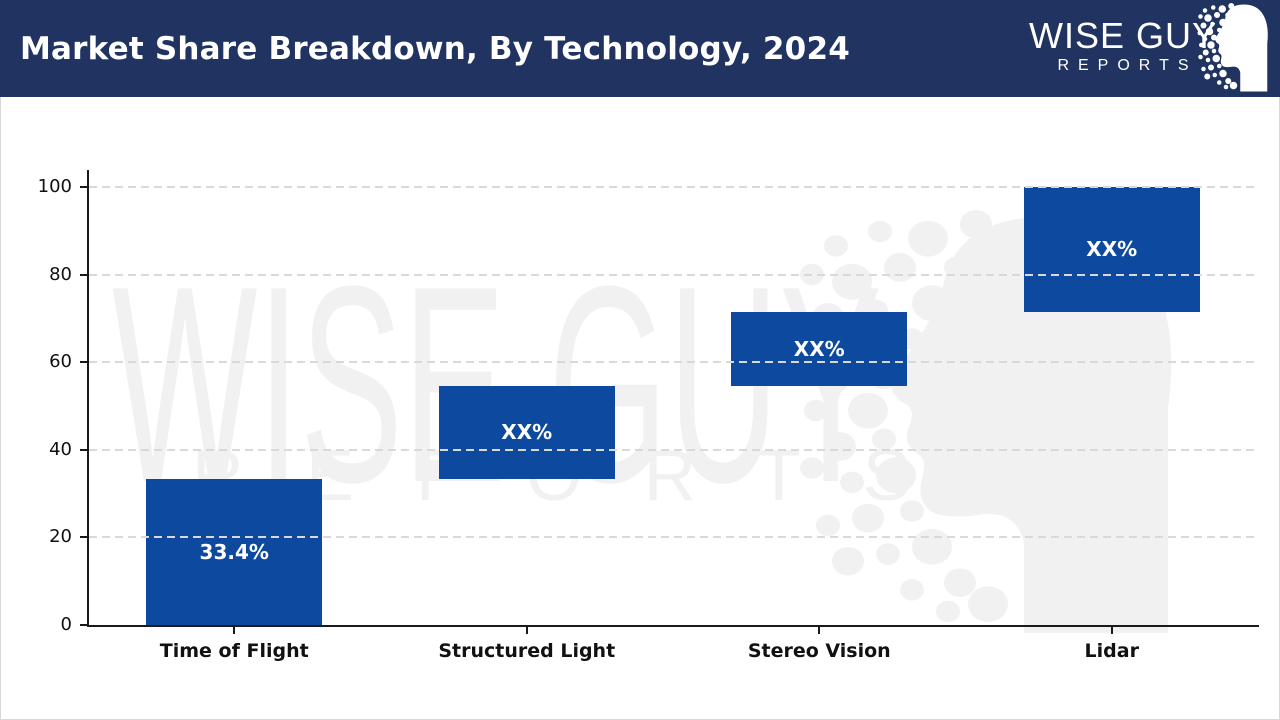 Image resolution: width=1280 pixels, height=720 pixels. I want to click on brand-logo: WISE GUY REPORTS, so click(1123, 46).